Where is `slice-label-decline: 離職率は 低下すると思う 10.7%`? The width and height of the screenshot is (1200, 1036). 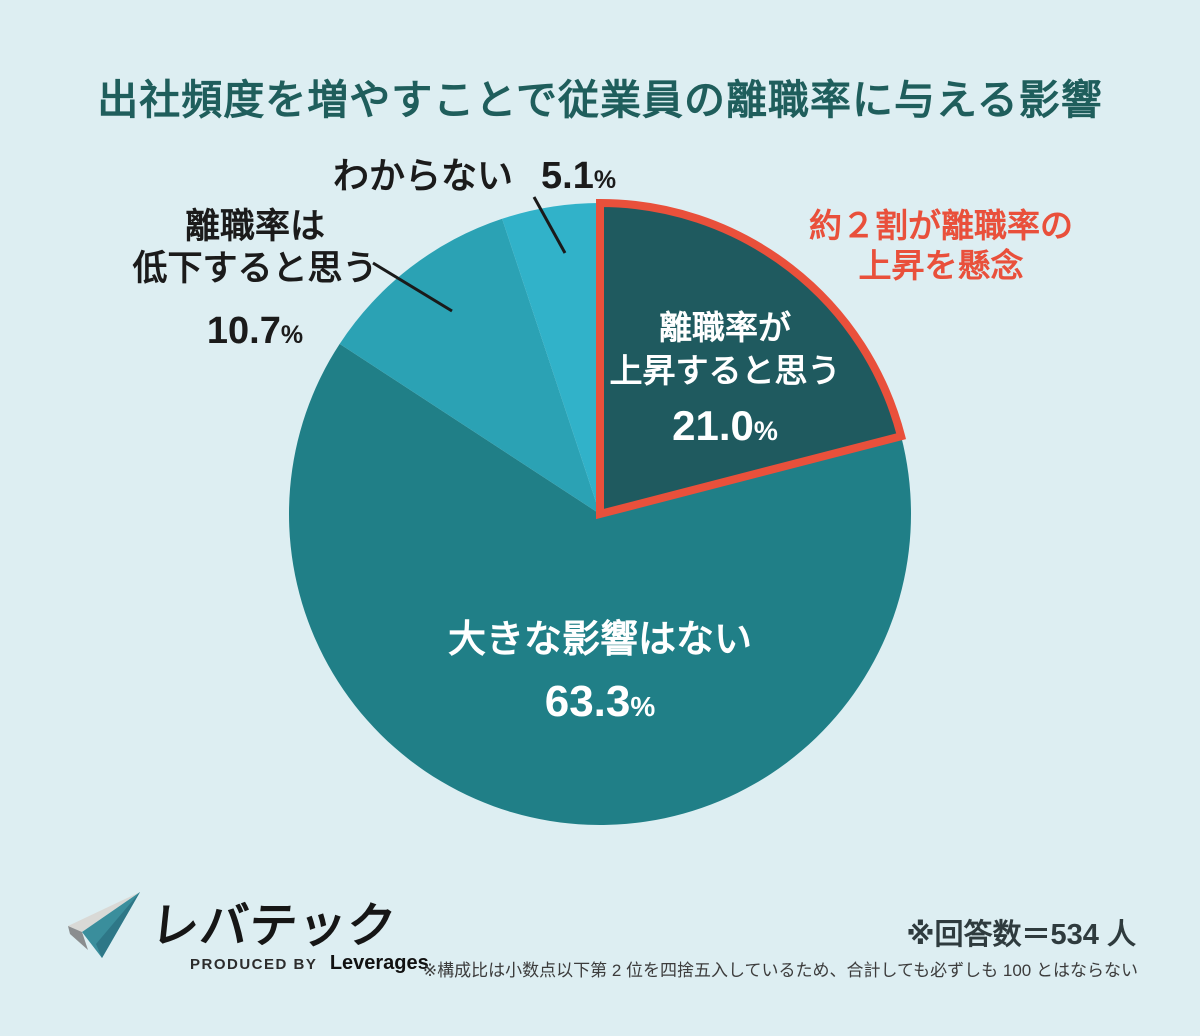
slice-label-decline: 離職率は 低下すると思う 10.7% is located at coordinates (255, 279).